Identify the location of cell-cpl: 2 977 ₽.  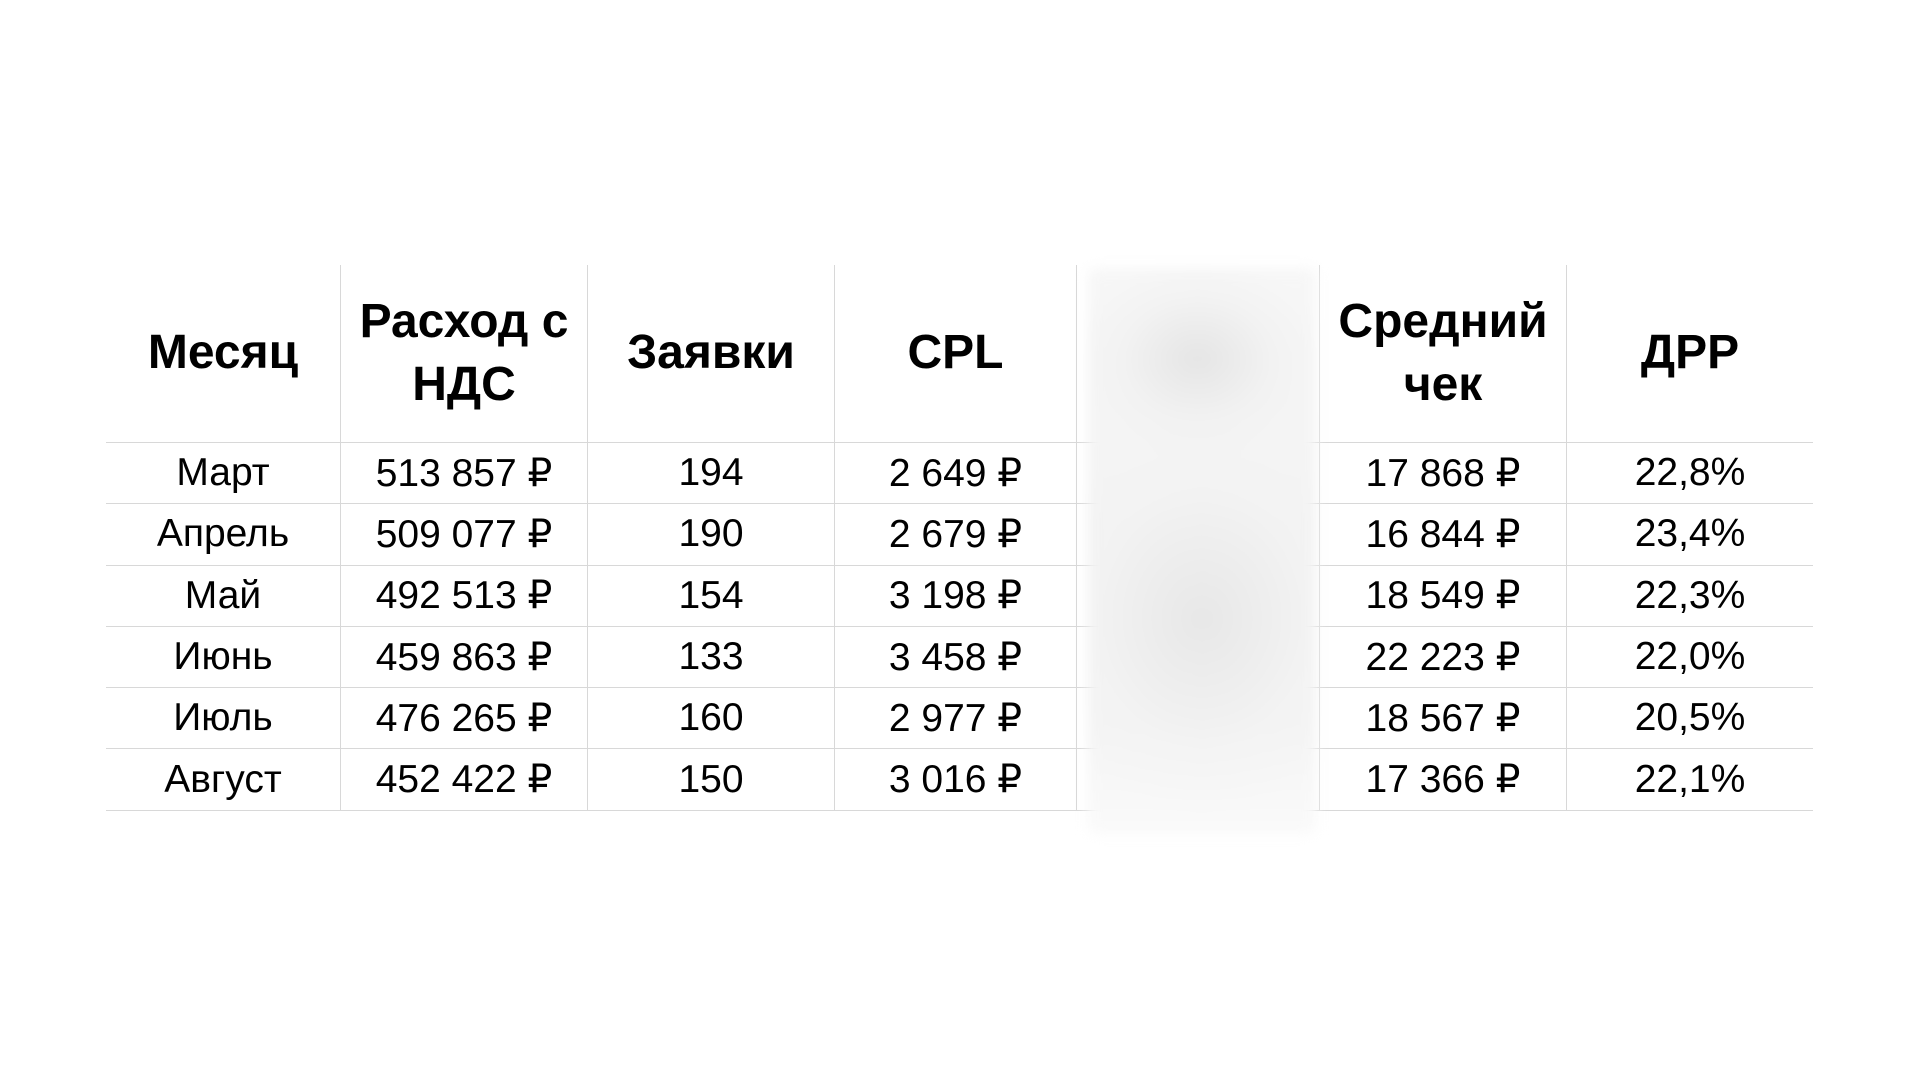
(956, 719).